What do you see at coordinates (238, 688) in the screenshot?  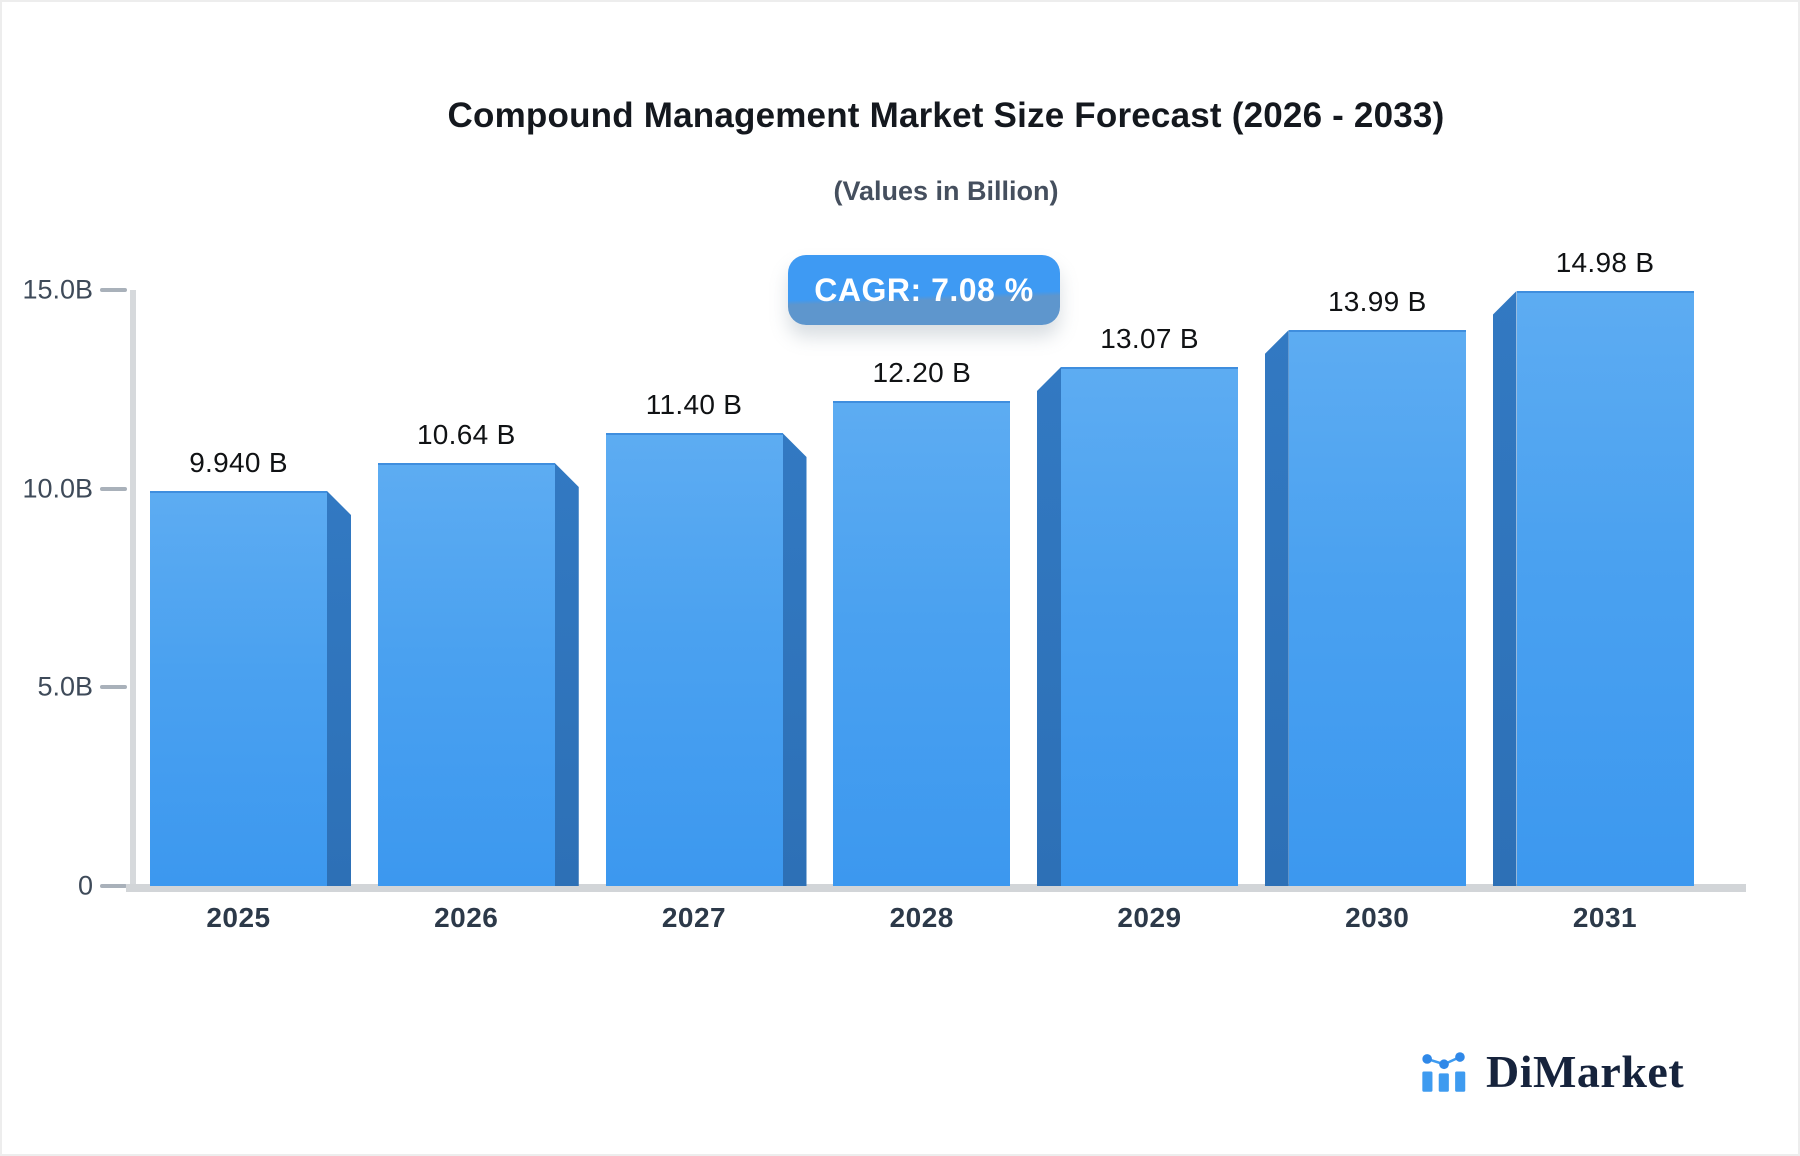 I see `bar-2025` at bounding box center [238, 688].